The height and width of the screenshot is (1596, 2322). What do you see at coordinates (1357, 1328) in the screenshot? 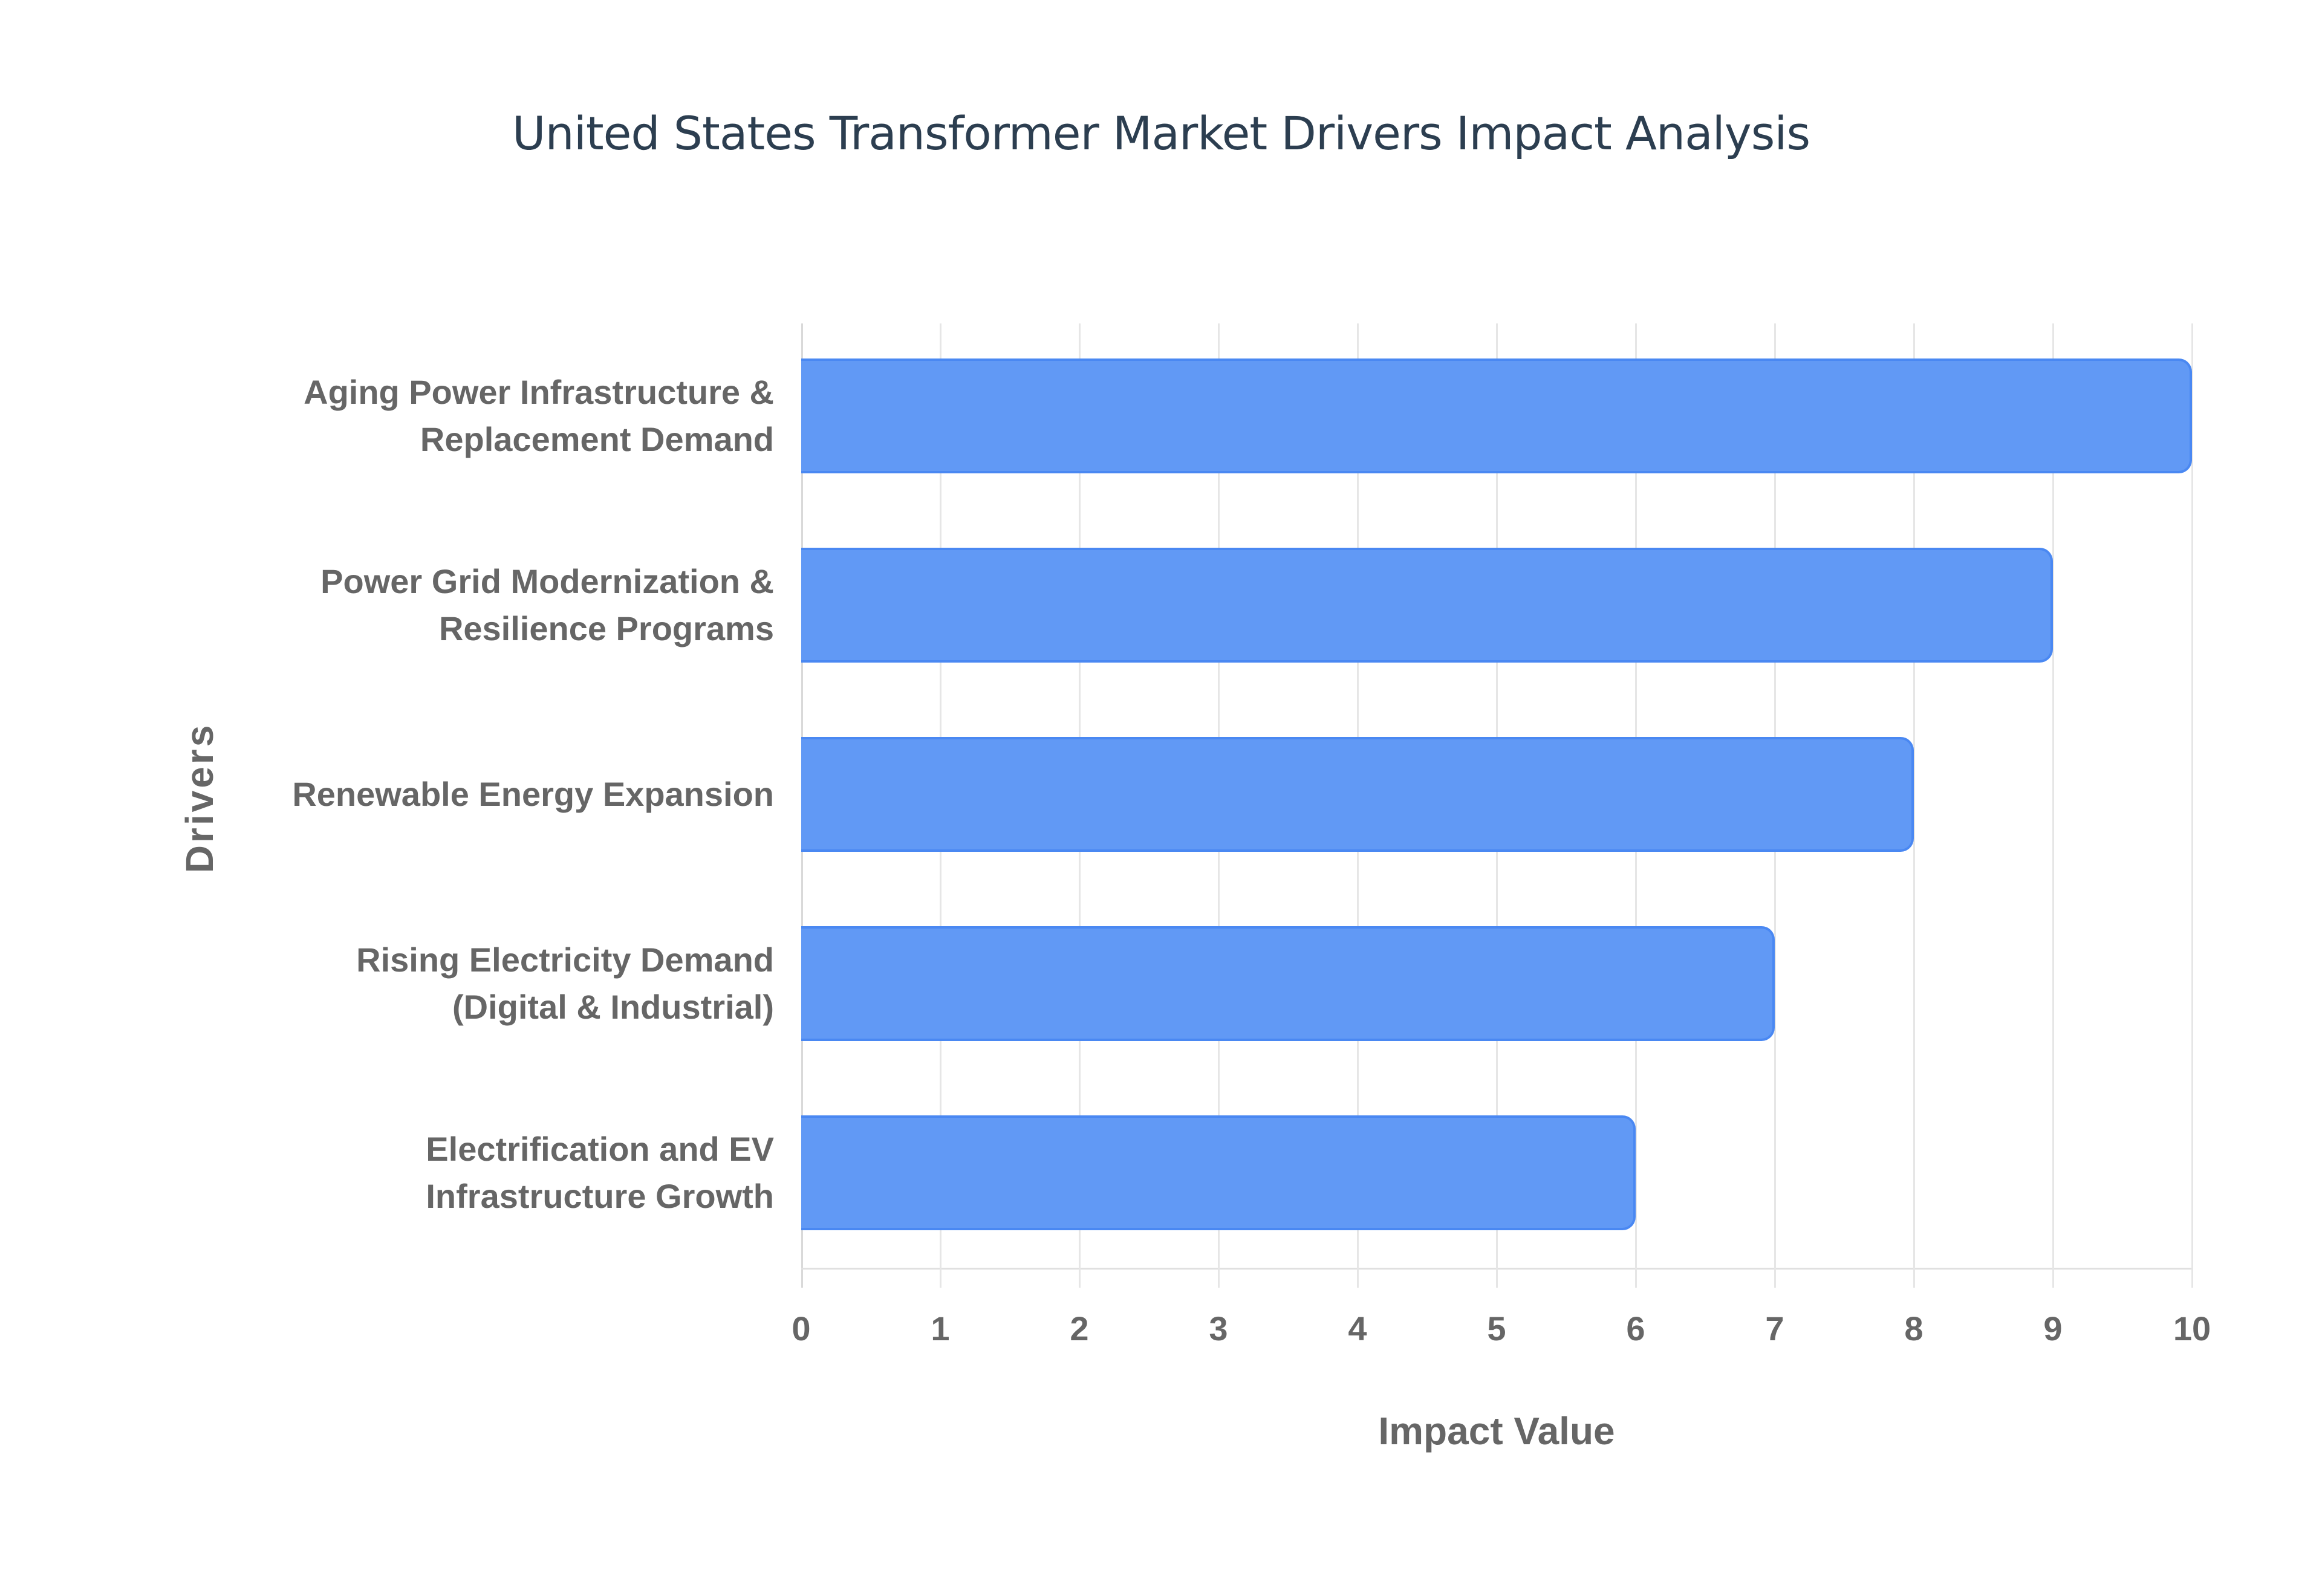
I see `x-tick-label: 4` at bounding box center [1357, 1328].